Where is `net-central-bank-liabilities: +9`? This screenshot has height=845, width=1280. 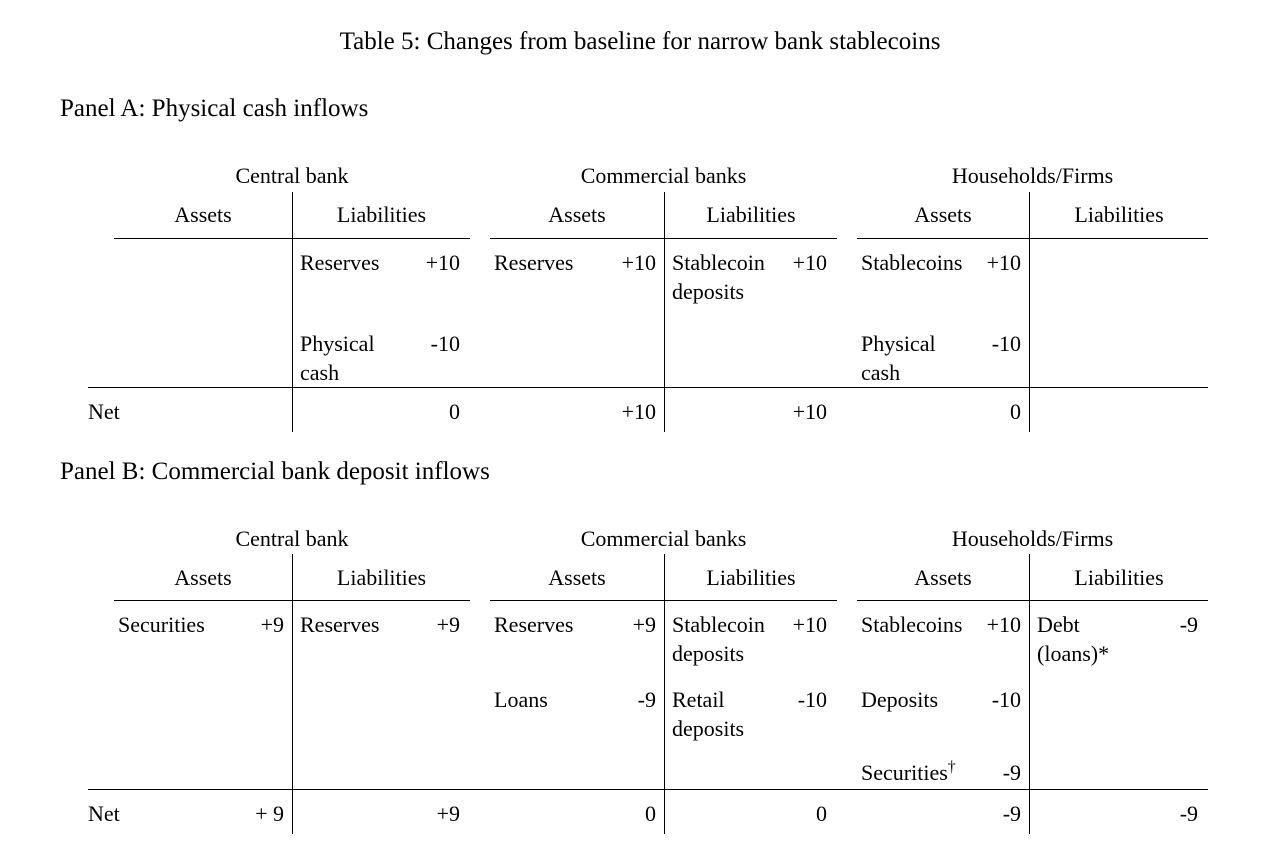
net-central-bank-liabilities: +9 is located at coordinates (381, 811).